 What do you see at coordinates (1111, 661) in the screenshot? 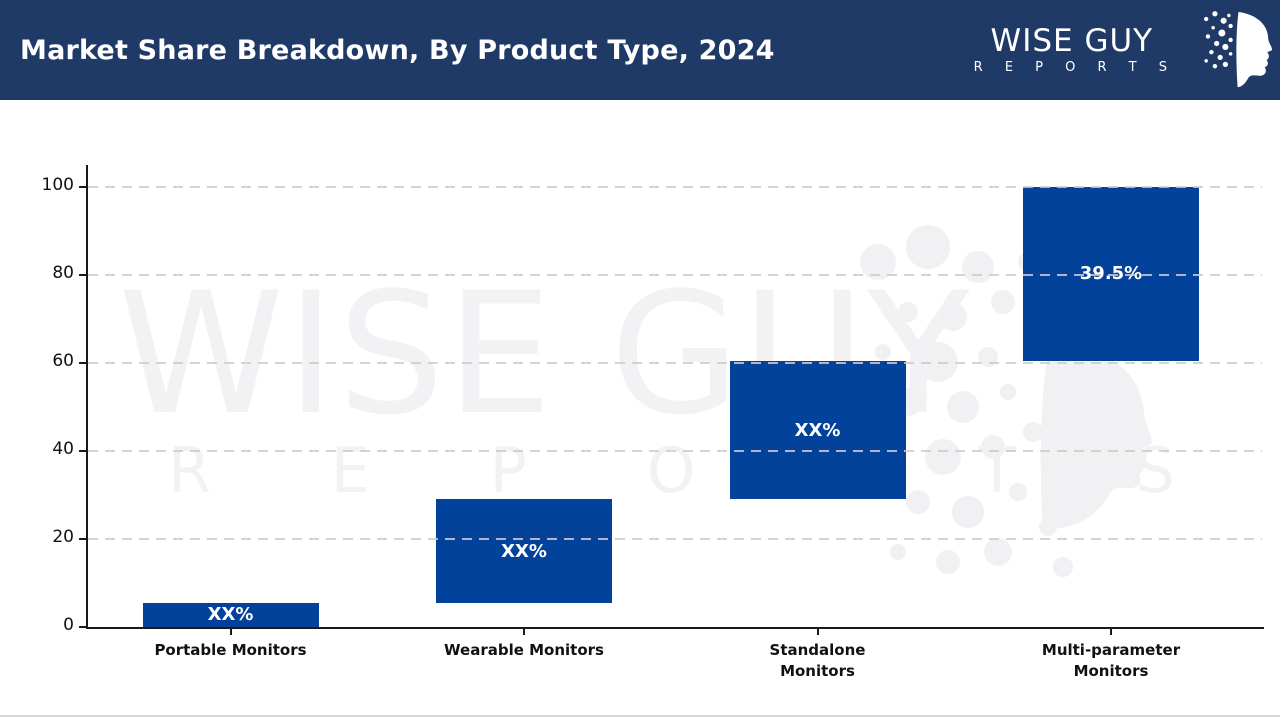
I see `x-category-label: Multi-parameter Monitors` at bounding box center [1111, 661].